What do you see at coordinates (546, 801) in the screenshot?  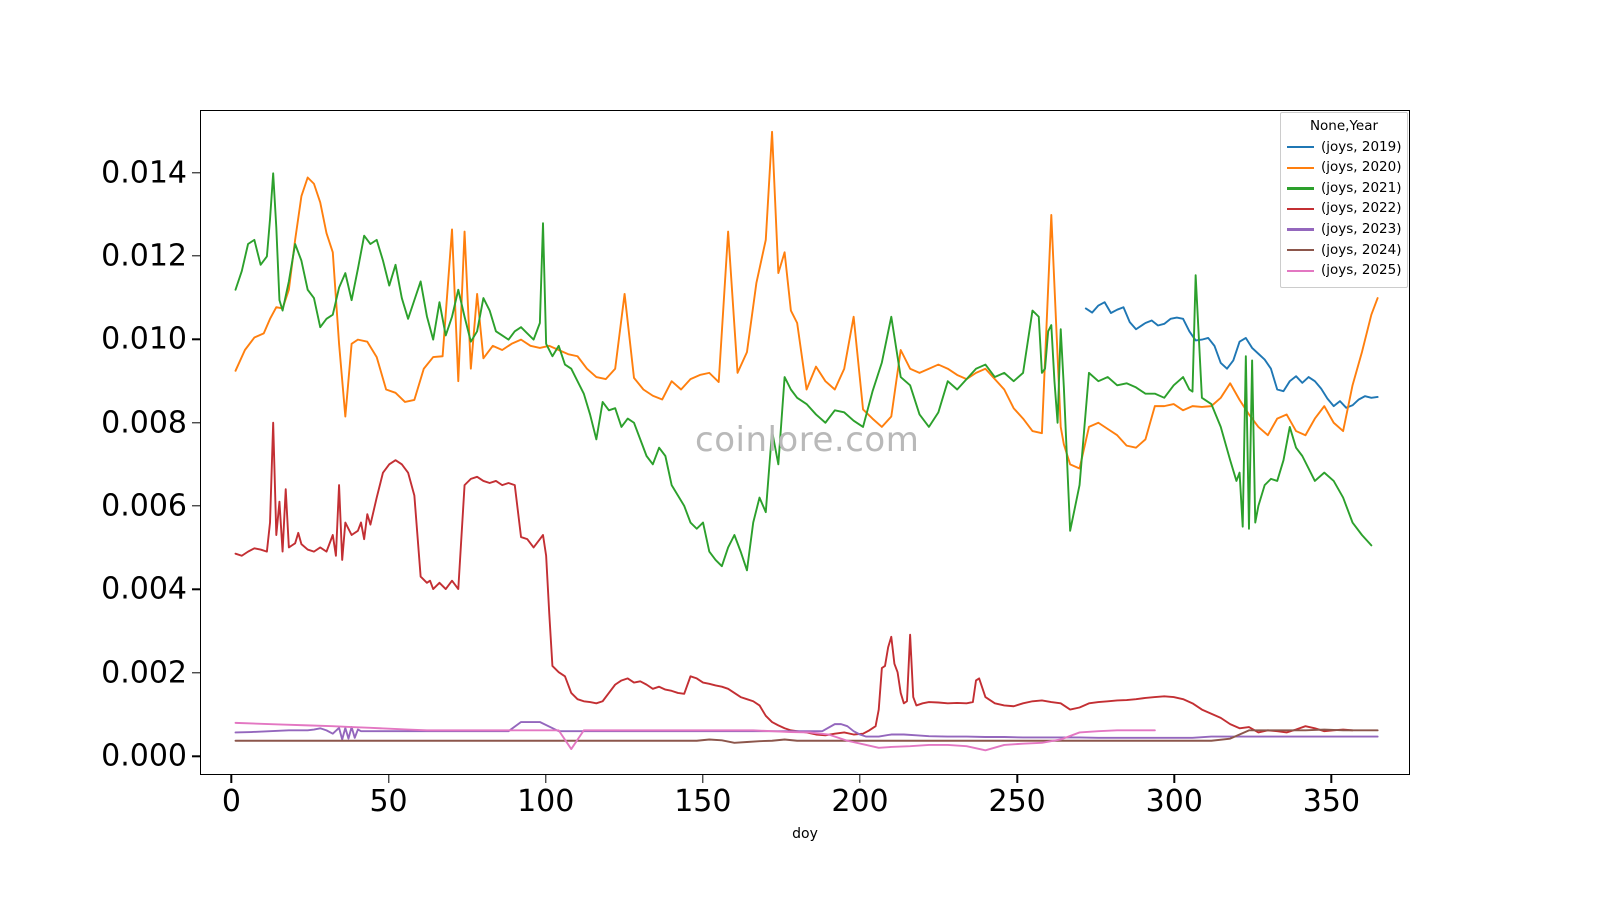 I see `x-tick-label: 100` at bounding box center [546, 801].